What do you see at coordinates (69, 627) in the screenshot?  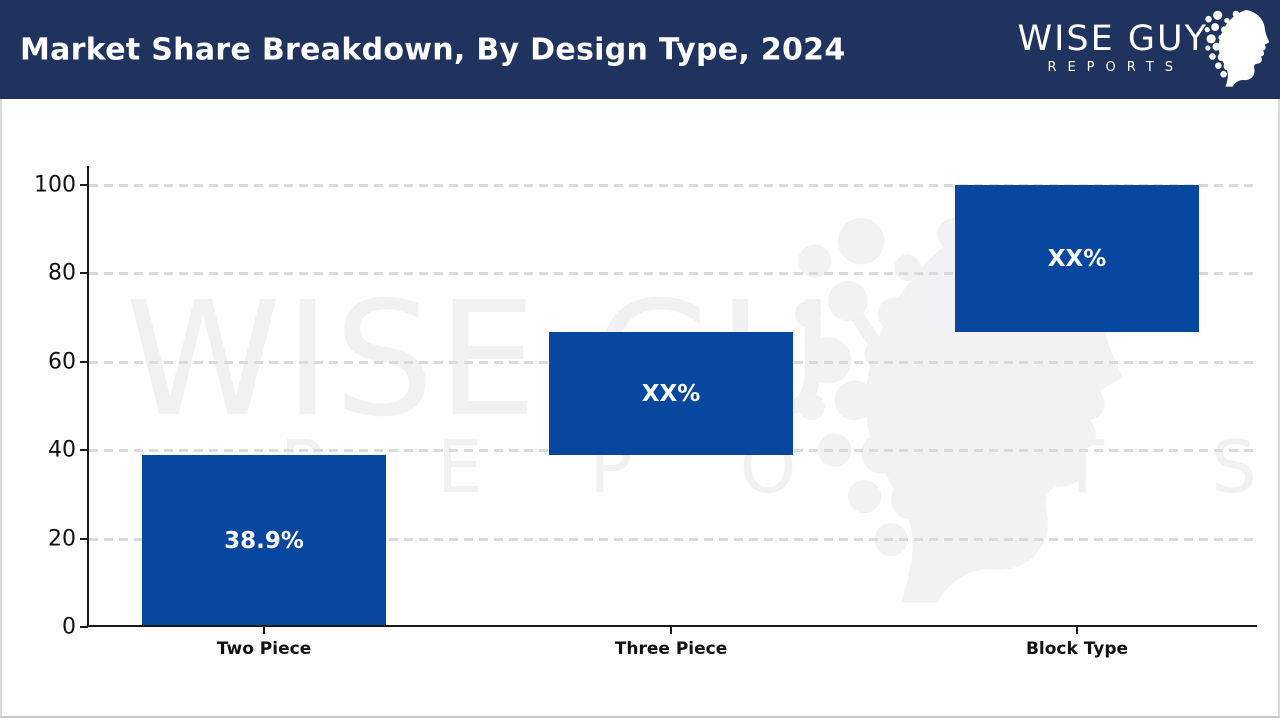 I see `y-tick-label-0: 0` at bounding box center [69, 627].